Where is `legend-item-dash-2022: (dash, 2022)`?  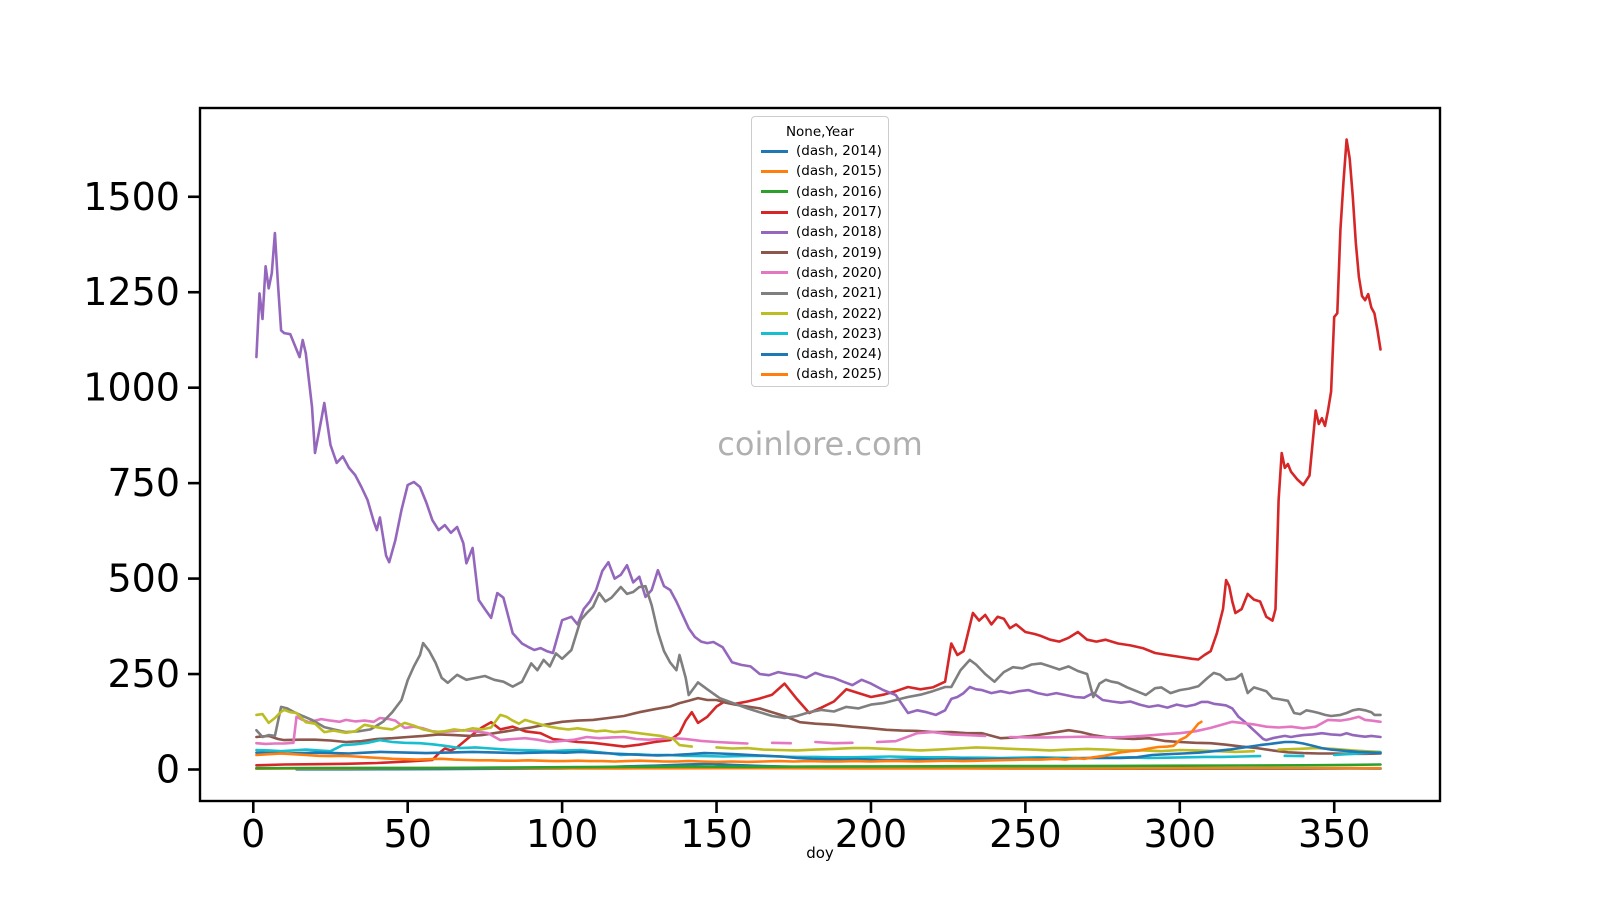 legend-item-dash-2022: (dash, 2022) is located at coordinates (820, 313).